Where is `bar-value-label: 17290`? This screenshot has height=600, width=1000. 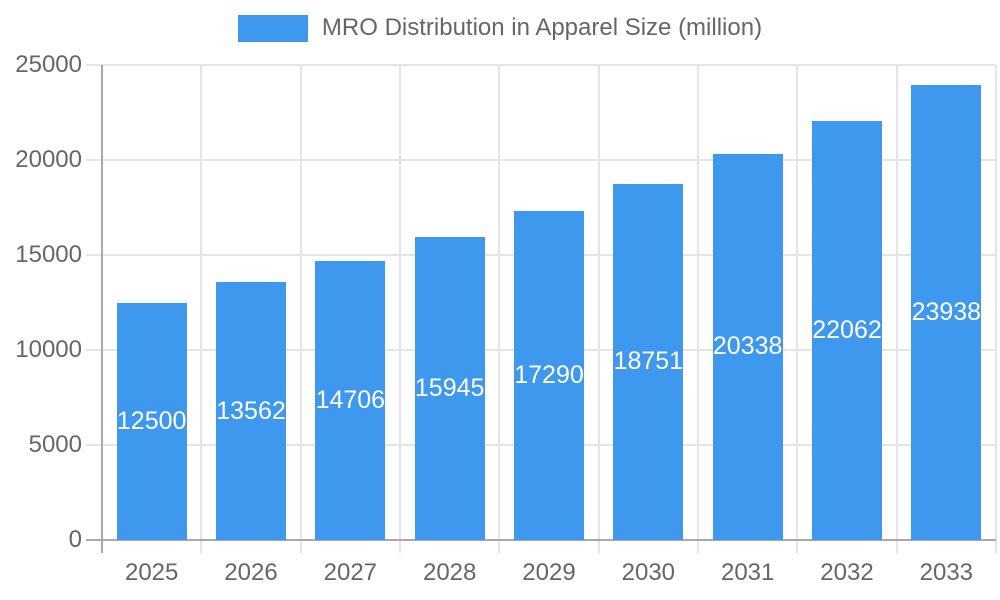 bar-value-label: 17290 is located at coordinates (549, 375).